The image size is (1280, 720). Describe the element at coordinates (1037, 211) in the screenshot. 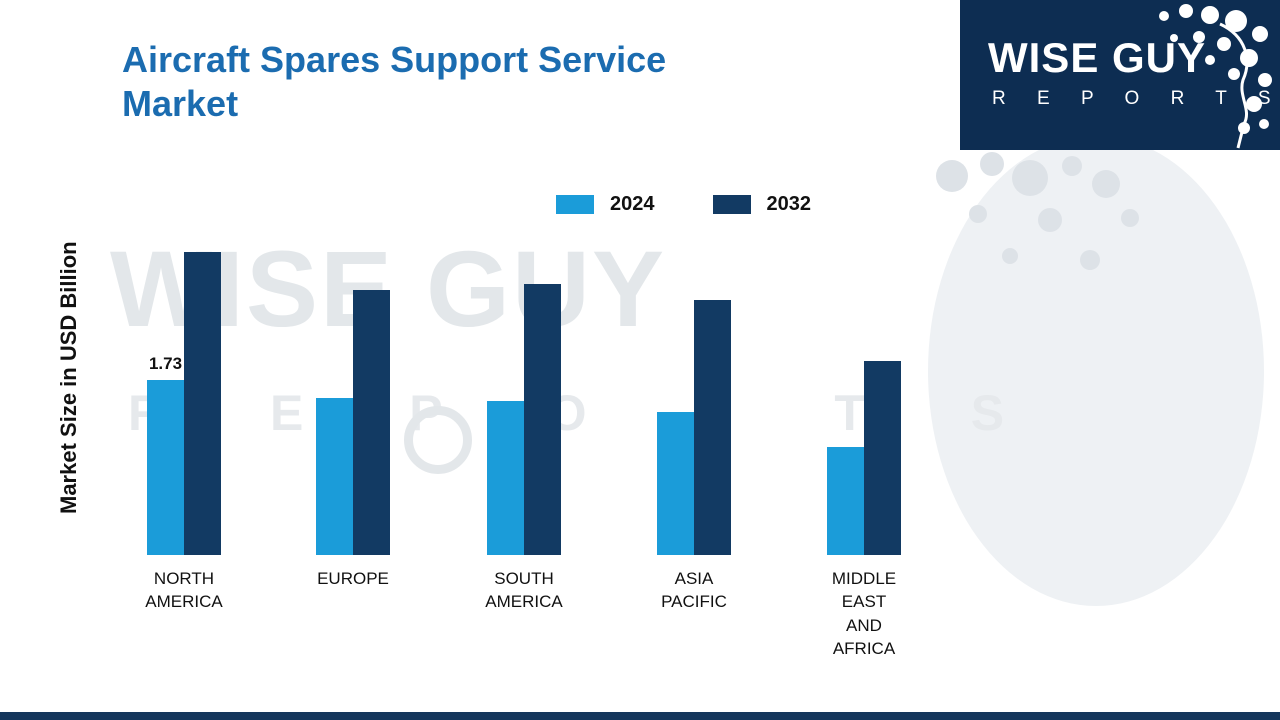

I see `watermark-dots` at that location.